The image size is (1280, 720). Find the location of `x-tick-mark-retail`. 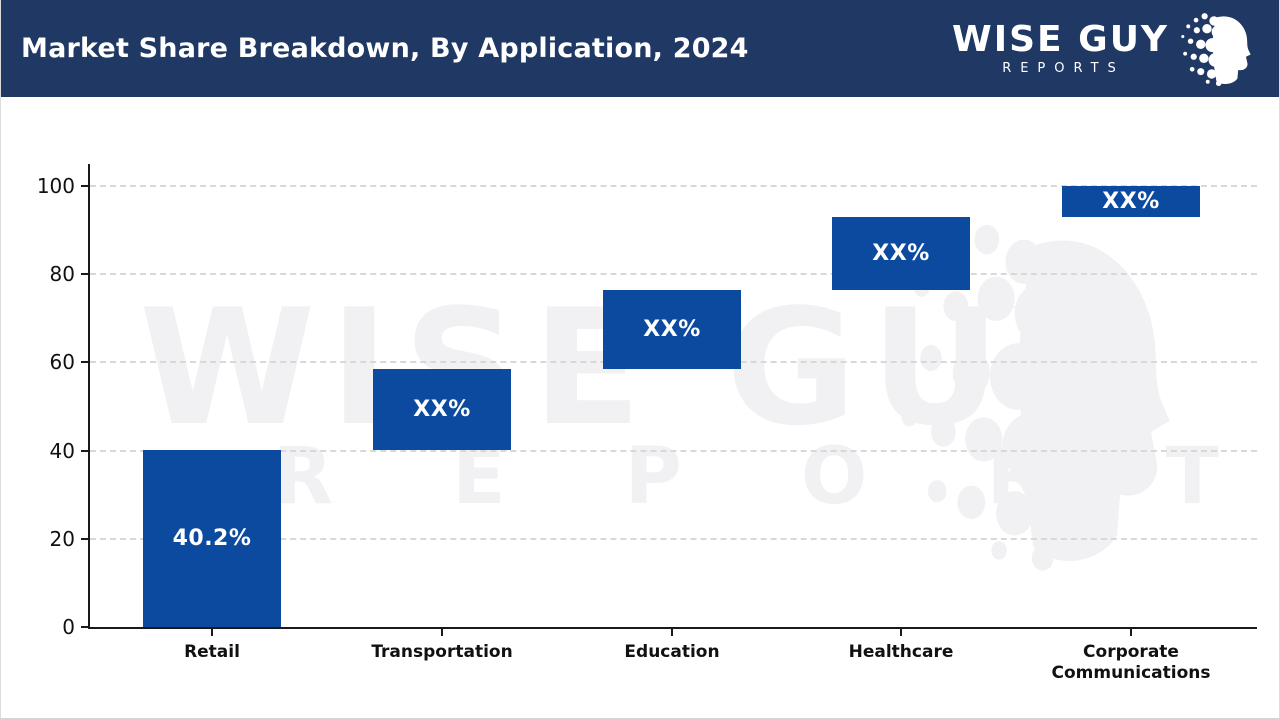

x-tick-mark-retail is located at coordinates (212, 632).